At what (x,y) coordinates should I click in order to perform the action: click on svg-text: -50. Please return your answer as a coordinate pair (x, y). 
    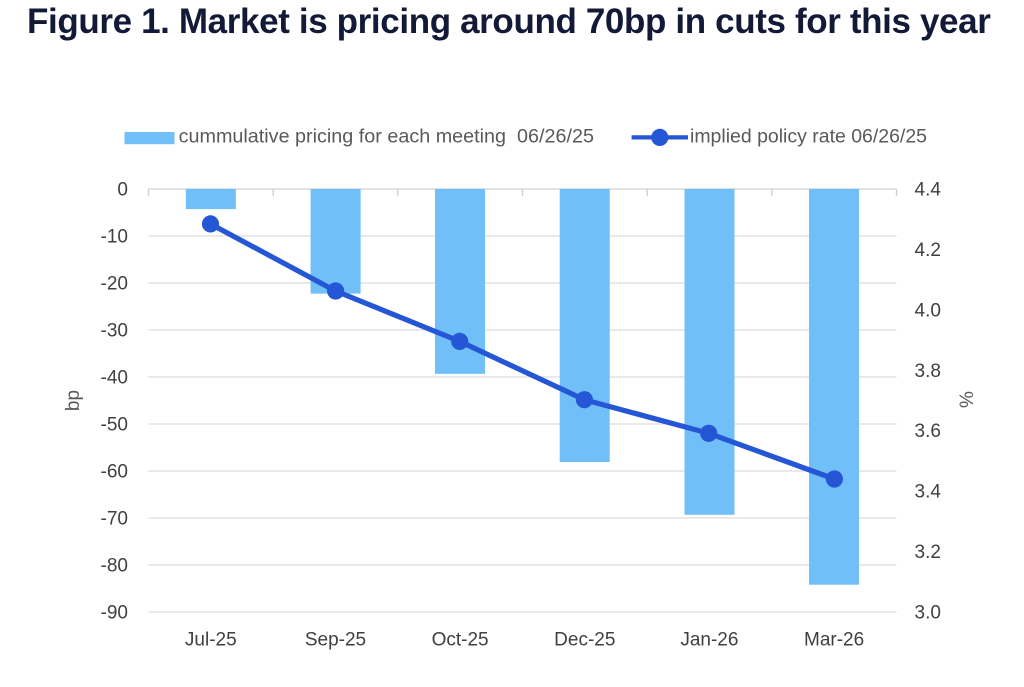
    Looking at the image, I should click on (114, 425).